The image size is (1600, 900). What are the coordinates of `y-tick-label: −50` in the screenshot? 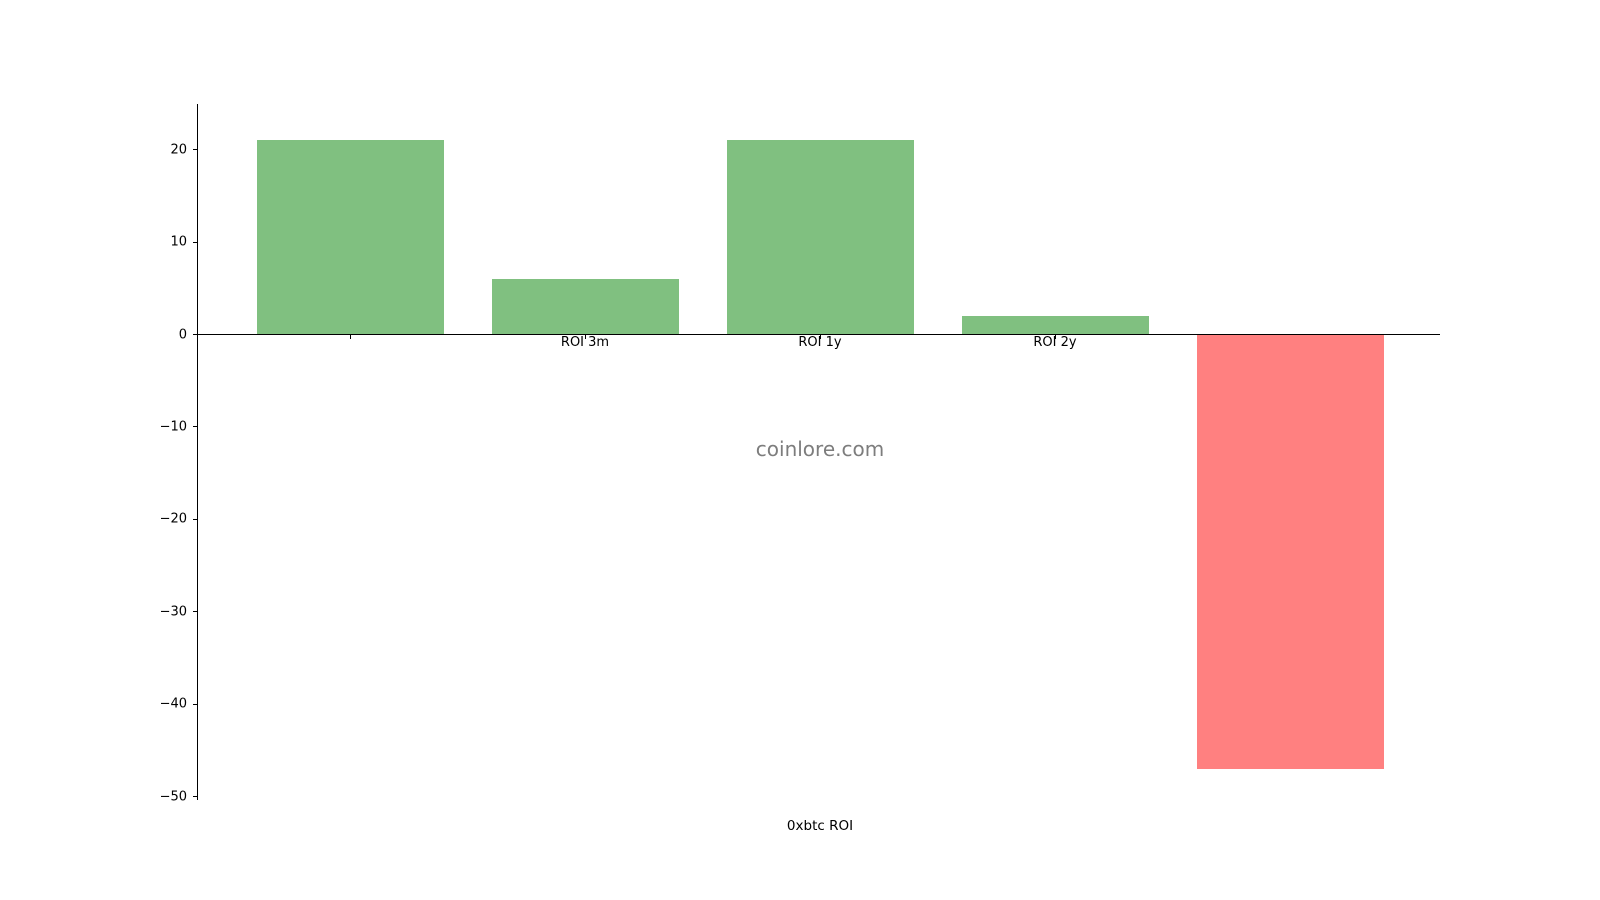 It's located at (173, 796).